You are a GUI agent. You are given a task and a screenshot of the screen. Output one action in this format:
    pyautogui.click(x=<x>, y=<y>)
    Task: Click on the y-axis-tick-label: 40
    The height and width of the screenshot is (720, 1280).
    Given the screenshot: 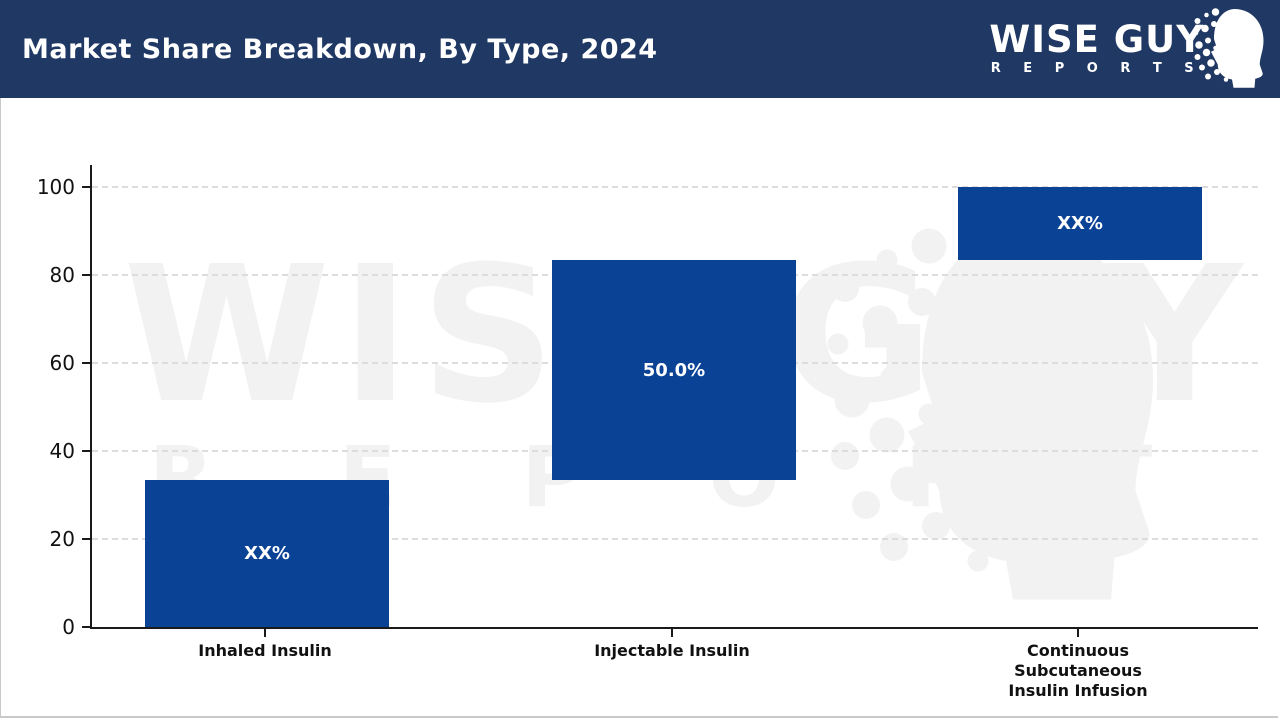 What is the action you would take?
    pyautogui.click(x=62, y=451)
    